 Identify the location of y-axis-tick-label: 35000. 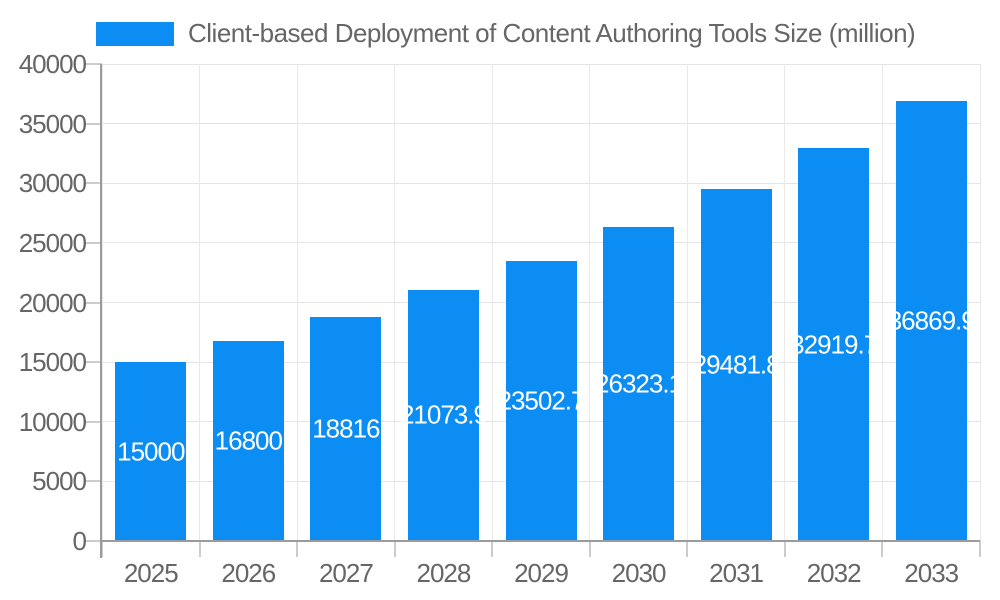
(52, 123).